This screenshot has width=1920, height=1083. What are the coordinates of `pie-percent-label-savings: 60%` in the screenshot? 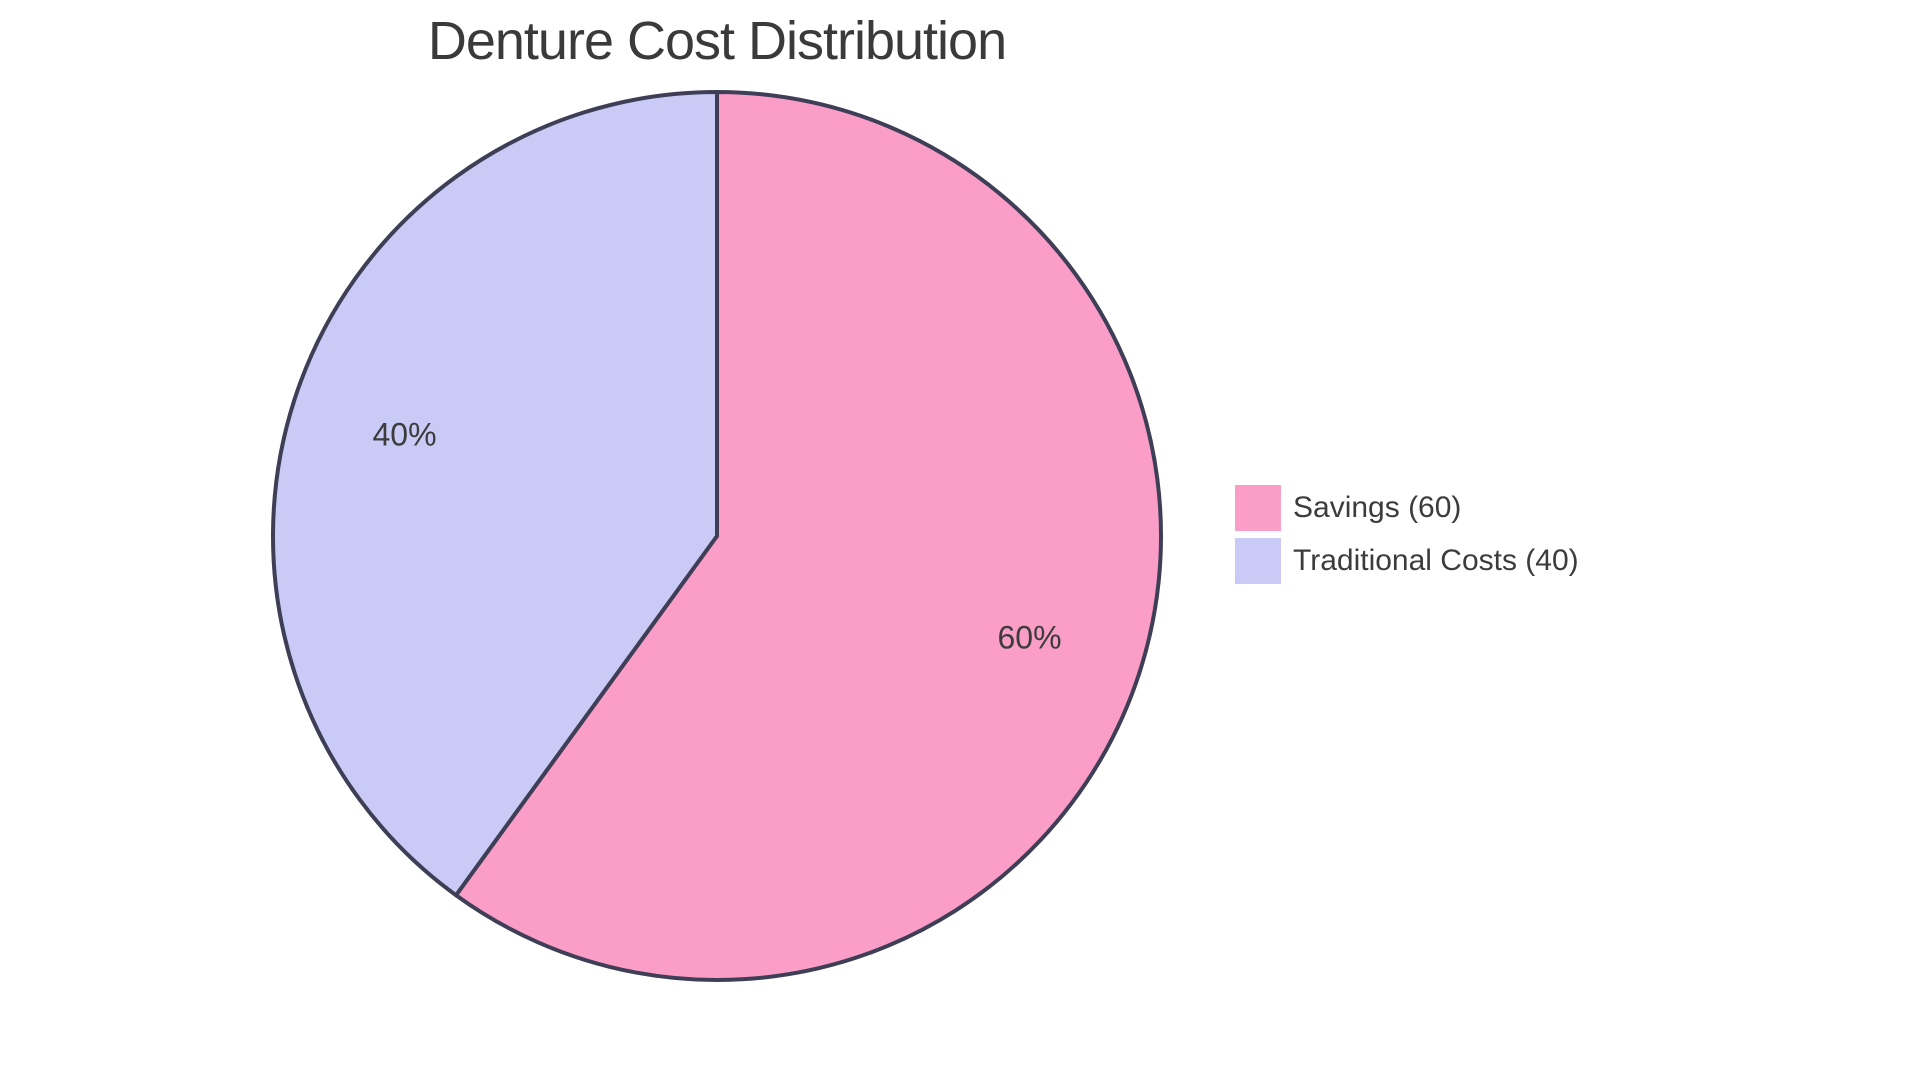 It's located at (1029, 638).